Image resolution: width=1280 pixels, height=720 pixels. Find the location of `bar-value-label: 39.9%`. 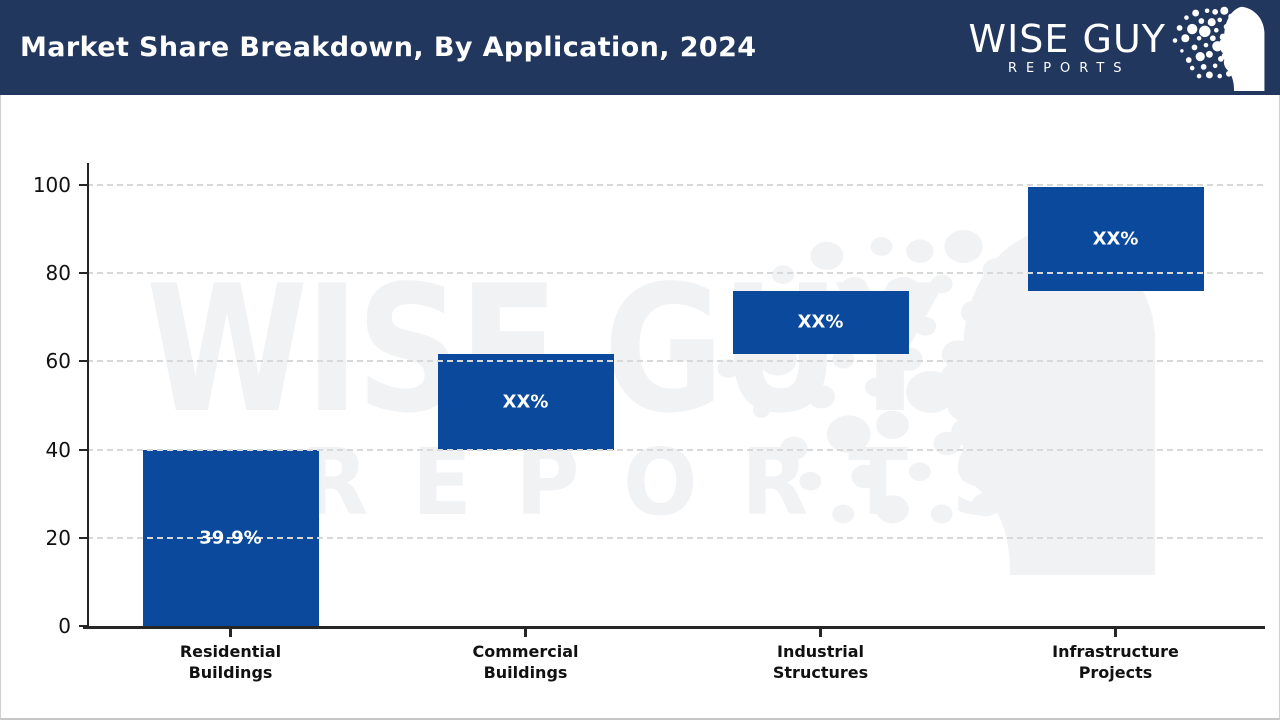

bar-value-label: 39.9% is located at coordinates (230, 538).